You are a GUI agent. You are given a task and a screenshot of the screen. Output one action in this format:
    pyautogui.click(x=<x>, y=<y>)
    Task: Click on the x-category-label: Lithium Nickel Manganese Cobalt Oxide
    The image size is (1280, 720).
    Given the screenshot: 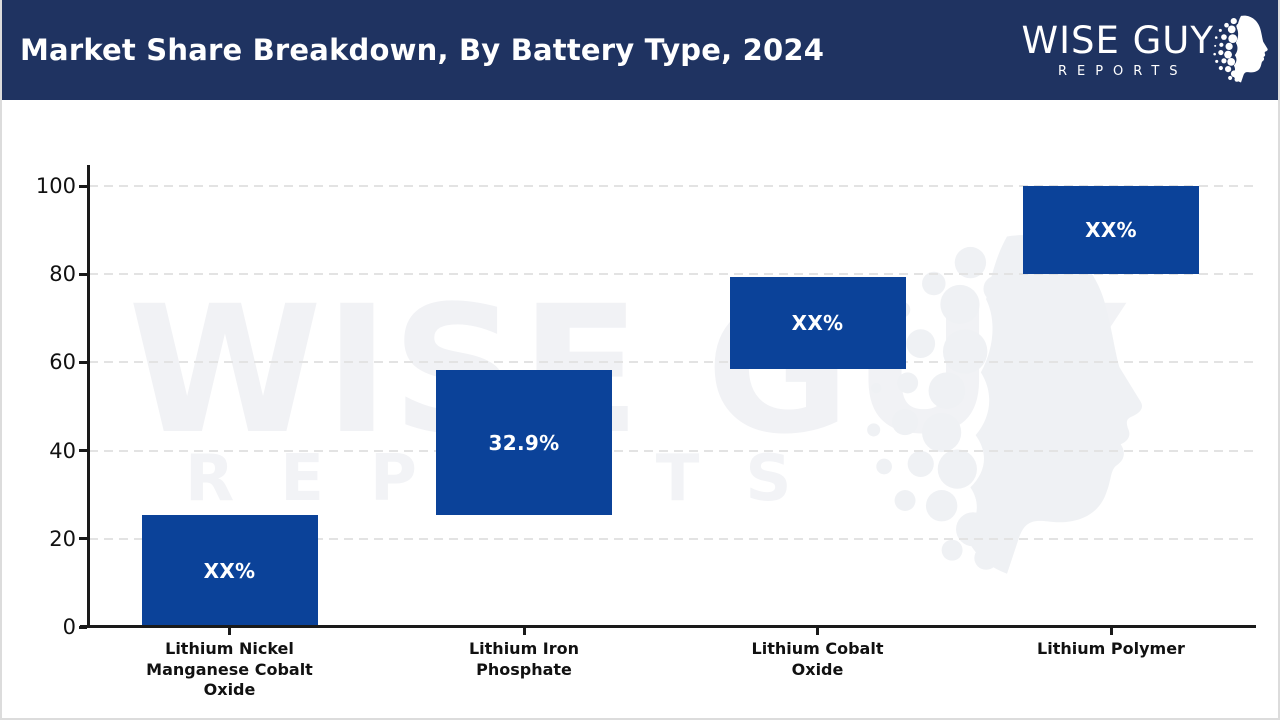 What is the action you would take?
    pyautogui.click(x=229, y=669)
    